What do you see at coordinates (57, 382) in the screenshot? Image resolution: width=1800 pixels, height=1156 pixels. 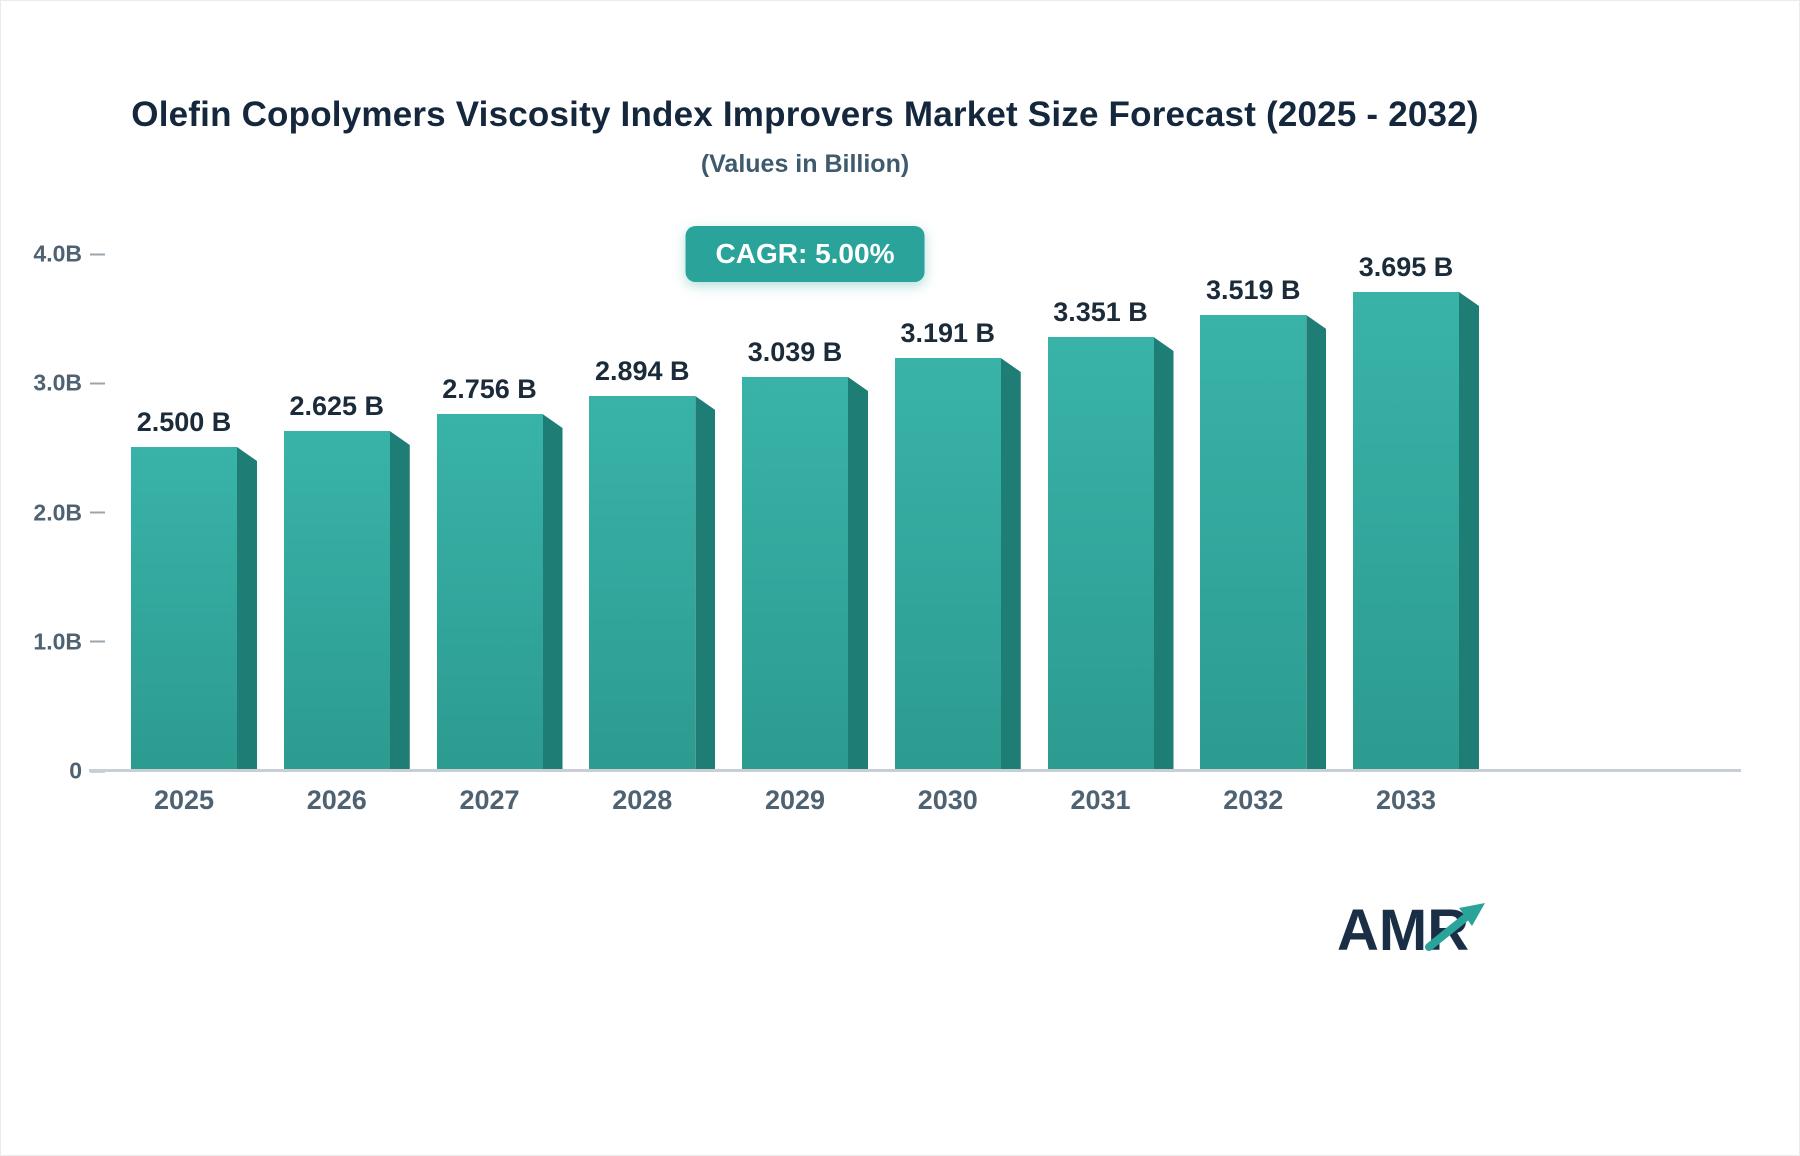 I see `y-tick-label: 3.0B` at bounding box center [57, 382].